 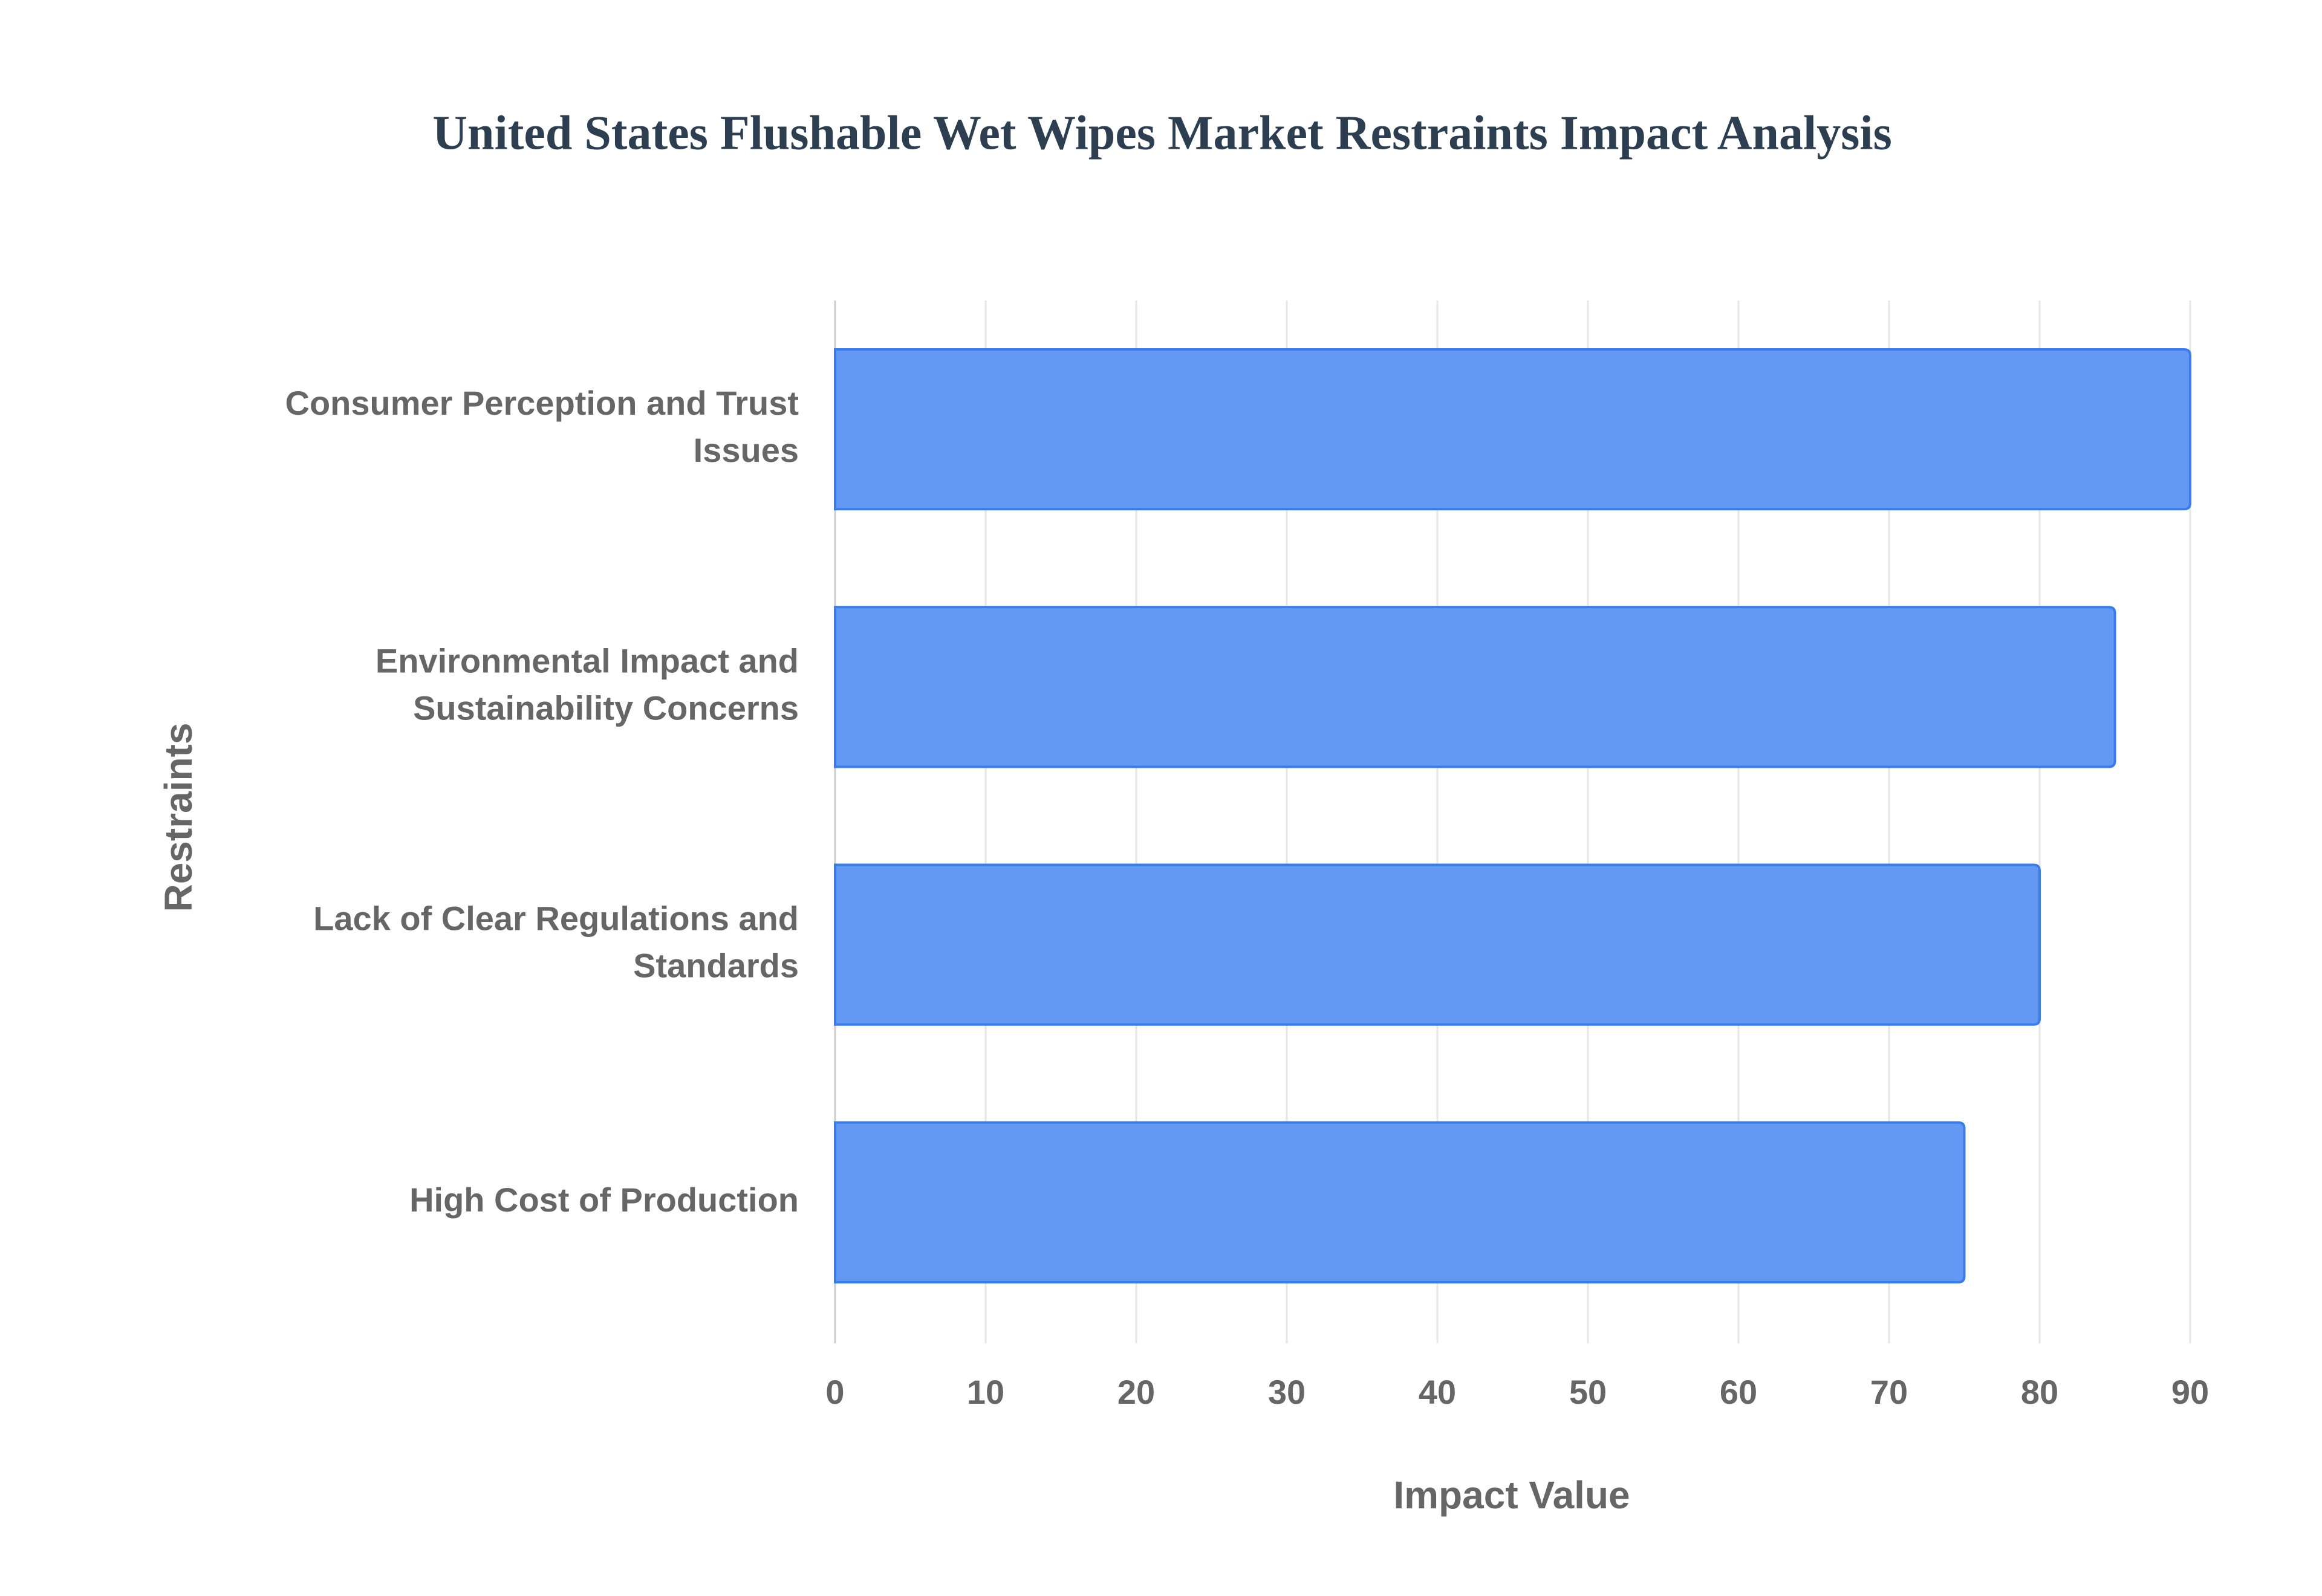 I want to click on x-tick-label: 60, so click(x=1738, y=1392).